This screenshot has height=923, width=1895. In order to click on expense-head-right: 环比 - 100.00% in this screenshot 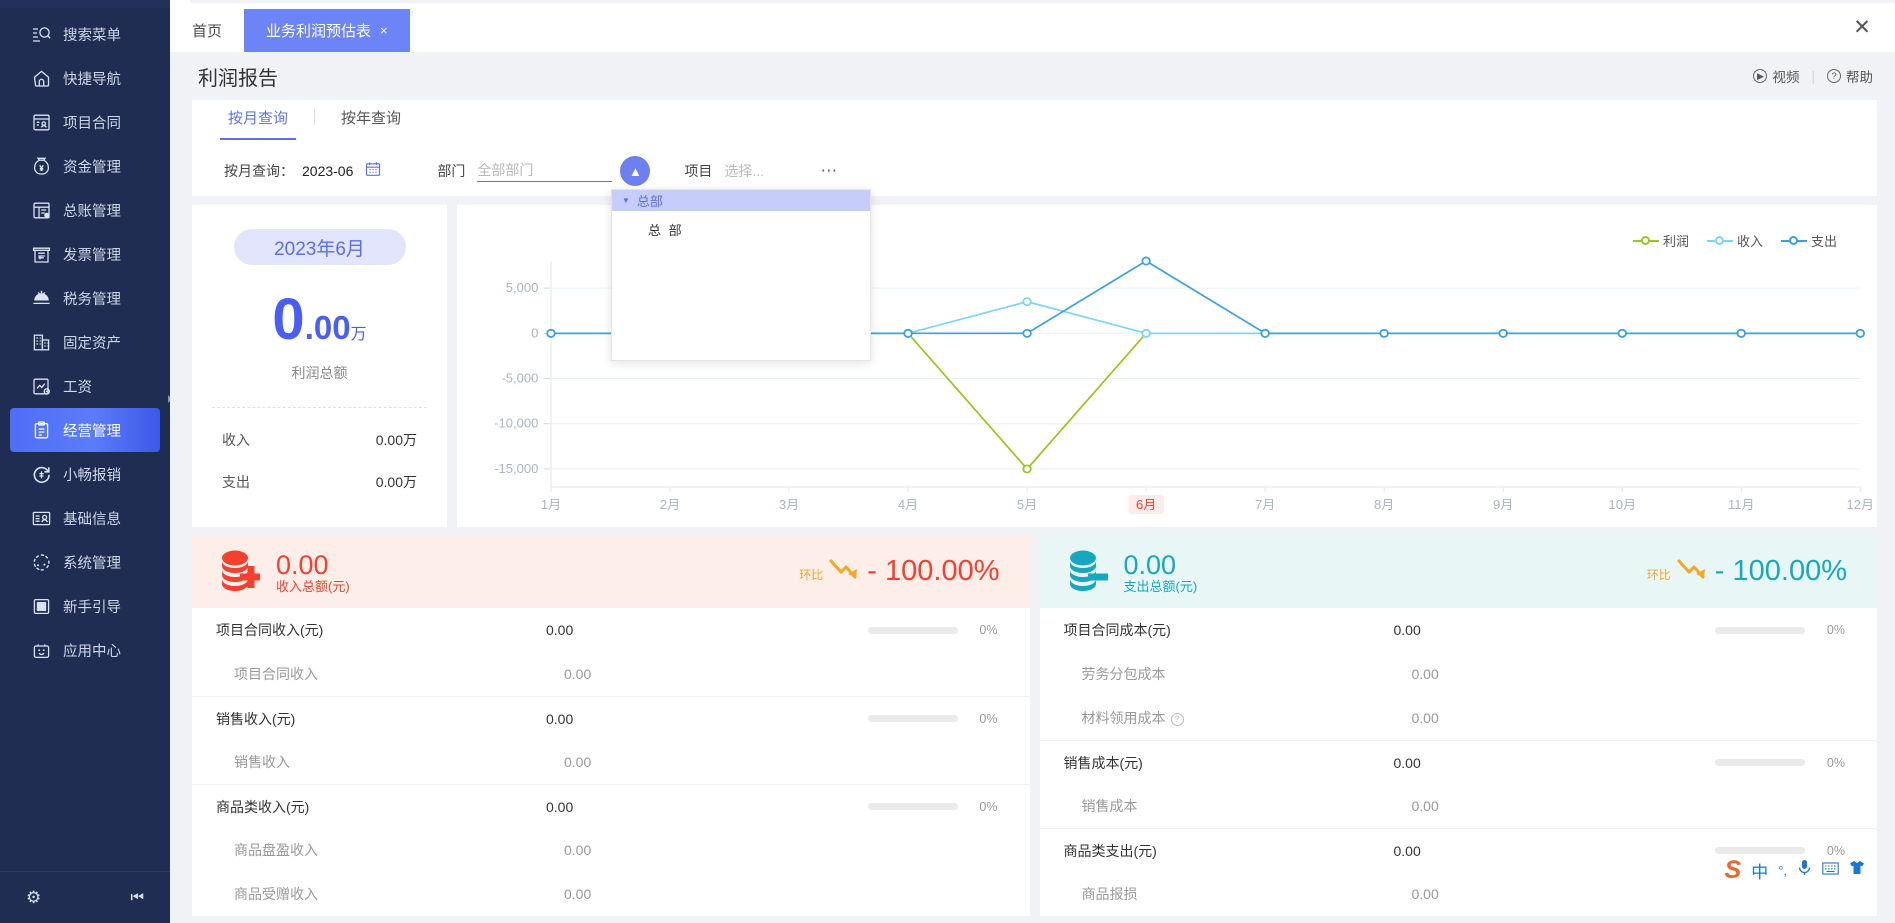, I will do `click(1747, 572)`.